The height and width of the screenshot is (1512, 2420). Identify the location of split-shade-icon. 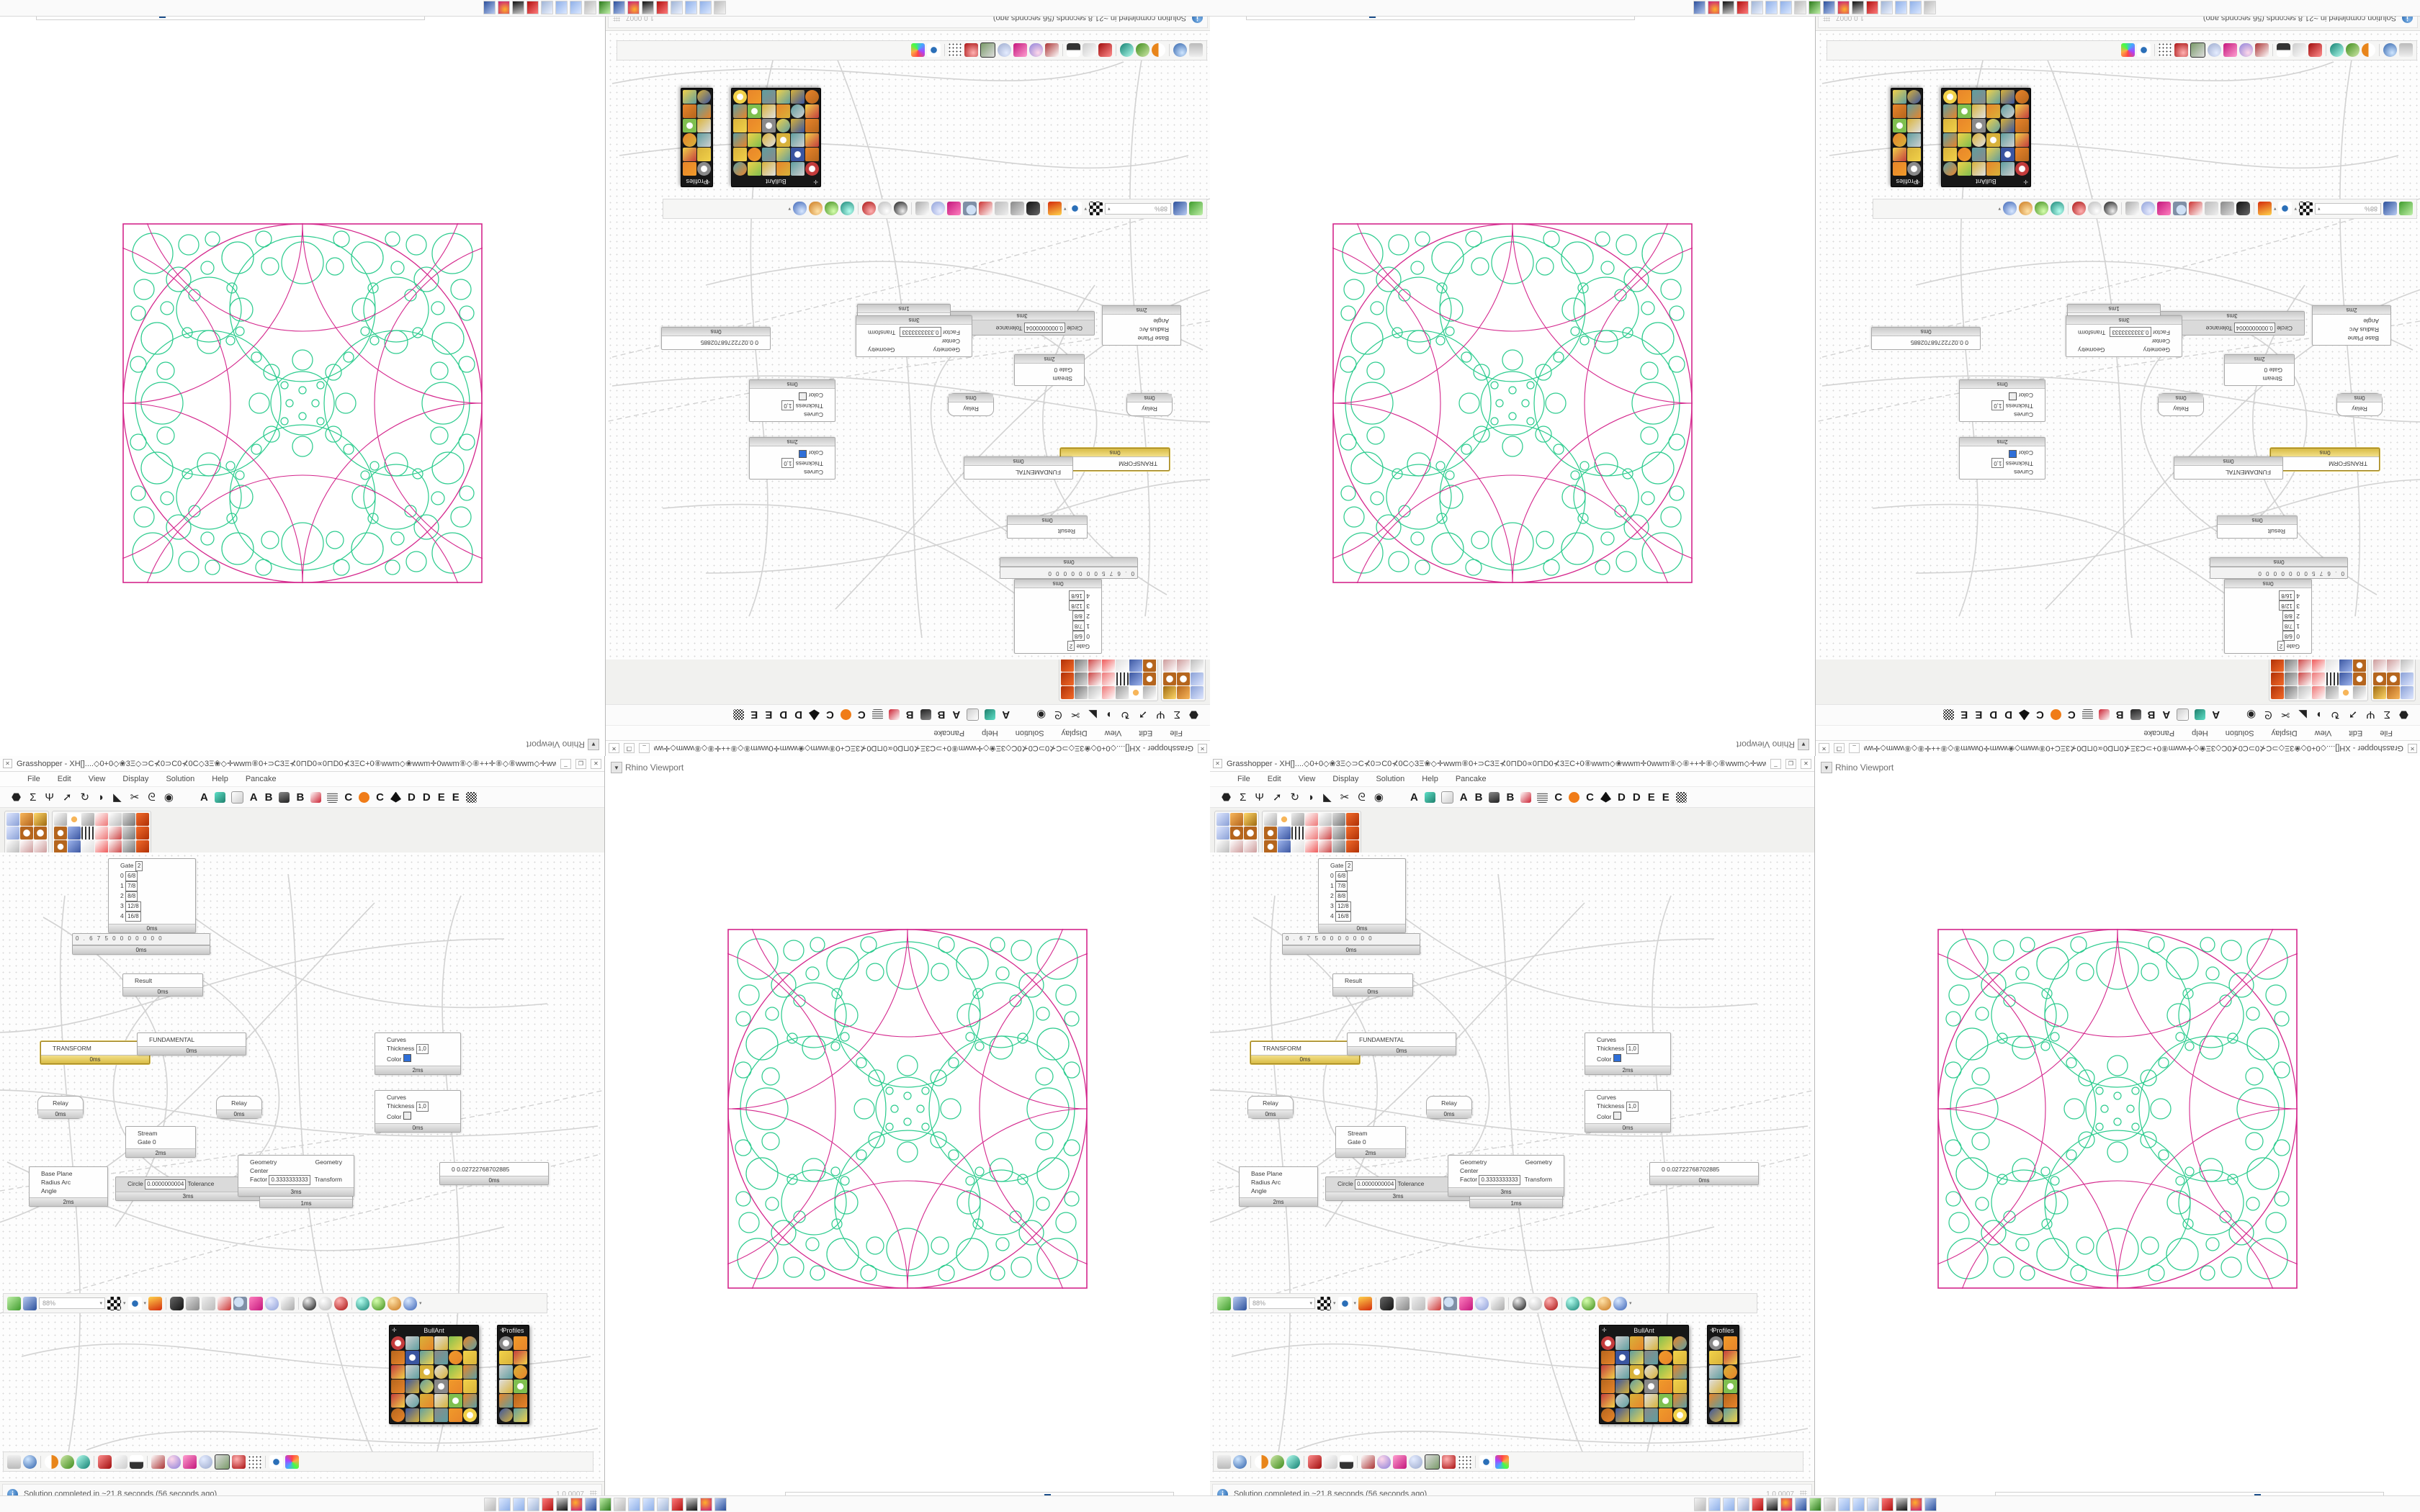
(1261, 1461).